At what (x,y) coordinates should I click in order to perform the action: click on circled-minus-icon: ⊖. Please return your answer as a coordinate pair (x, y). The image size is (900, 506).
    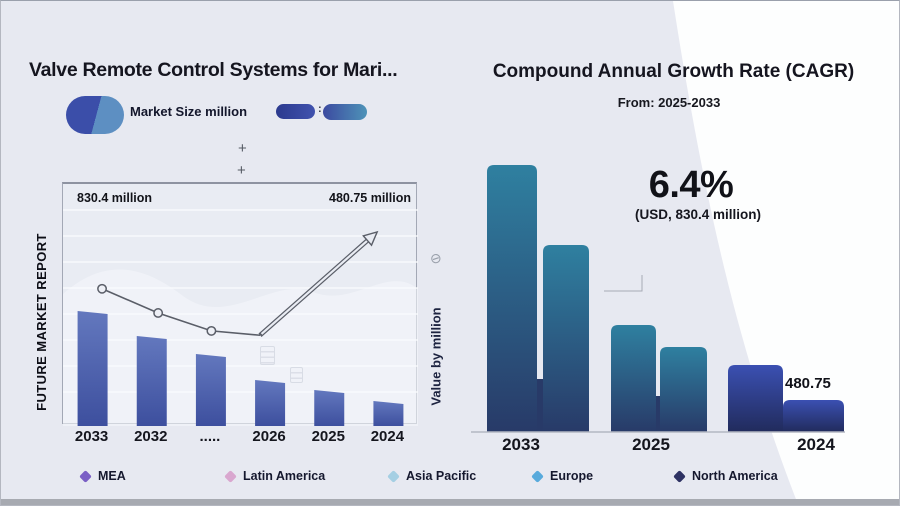
    Looking at the image, I should click on (435, 258).